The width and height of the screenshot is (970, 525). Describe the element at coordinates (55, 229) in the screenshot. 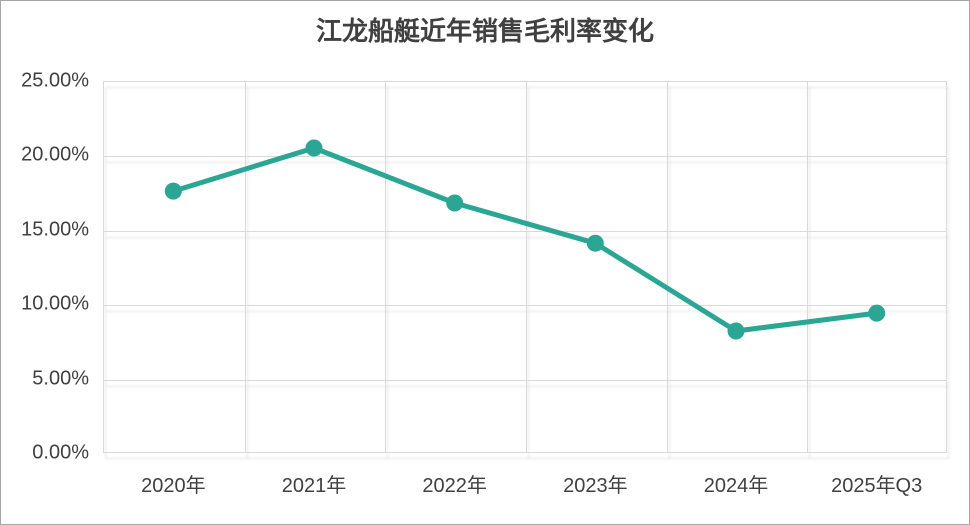

I see `y-axis-tick-label: 15.00%` at that location.